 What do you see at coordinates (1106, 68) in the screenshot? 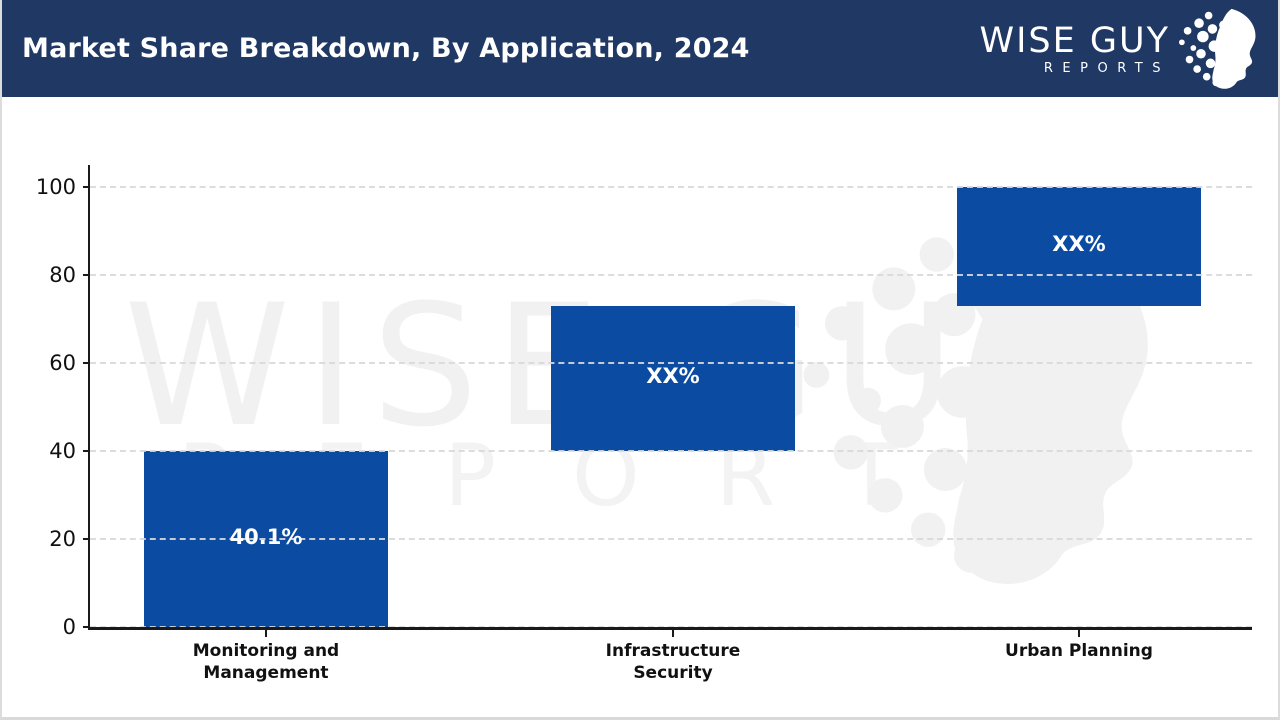
I see `logo-line2: REPORTS` at bounding box center [1106, 68].